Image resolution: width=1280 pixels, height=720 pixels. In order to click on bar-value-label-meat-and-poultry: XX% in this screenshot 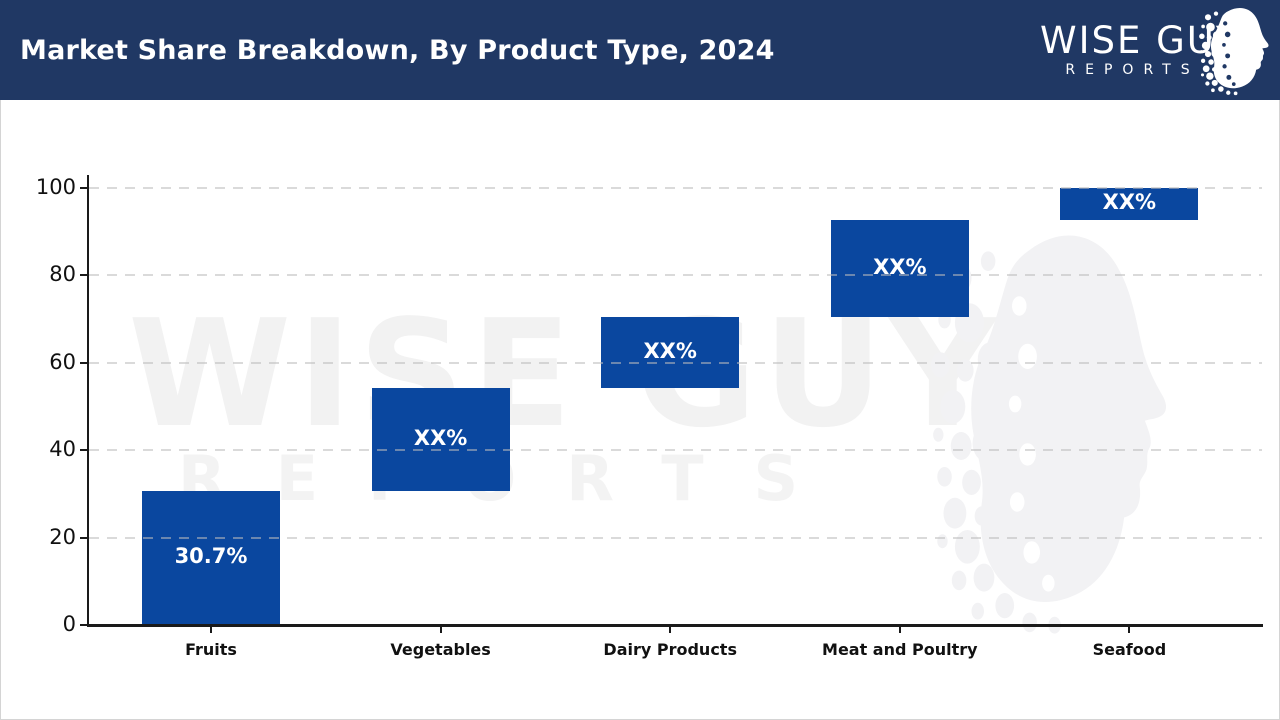, I will do `click(900, 266)`.